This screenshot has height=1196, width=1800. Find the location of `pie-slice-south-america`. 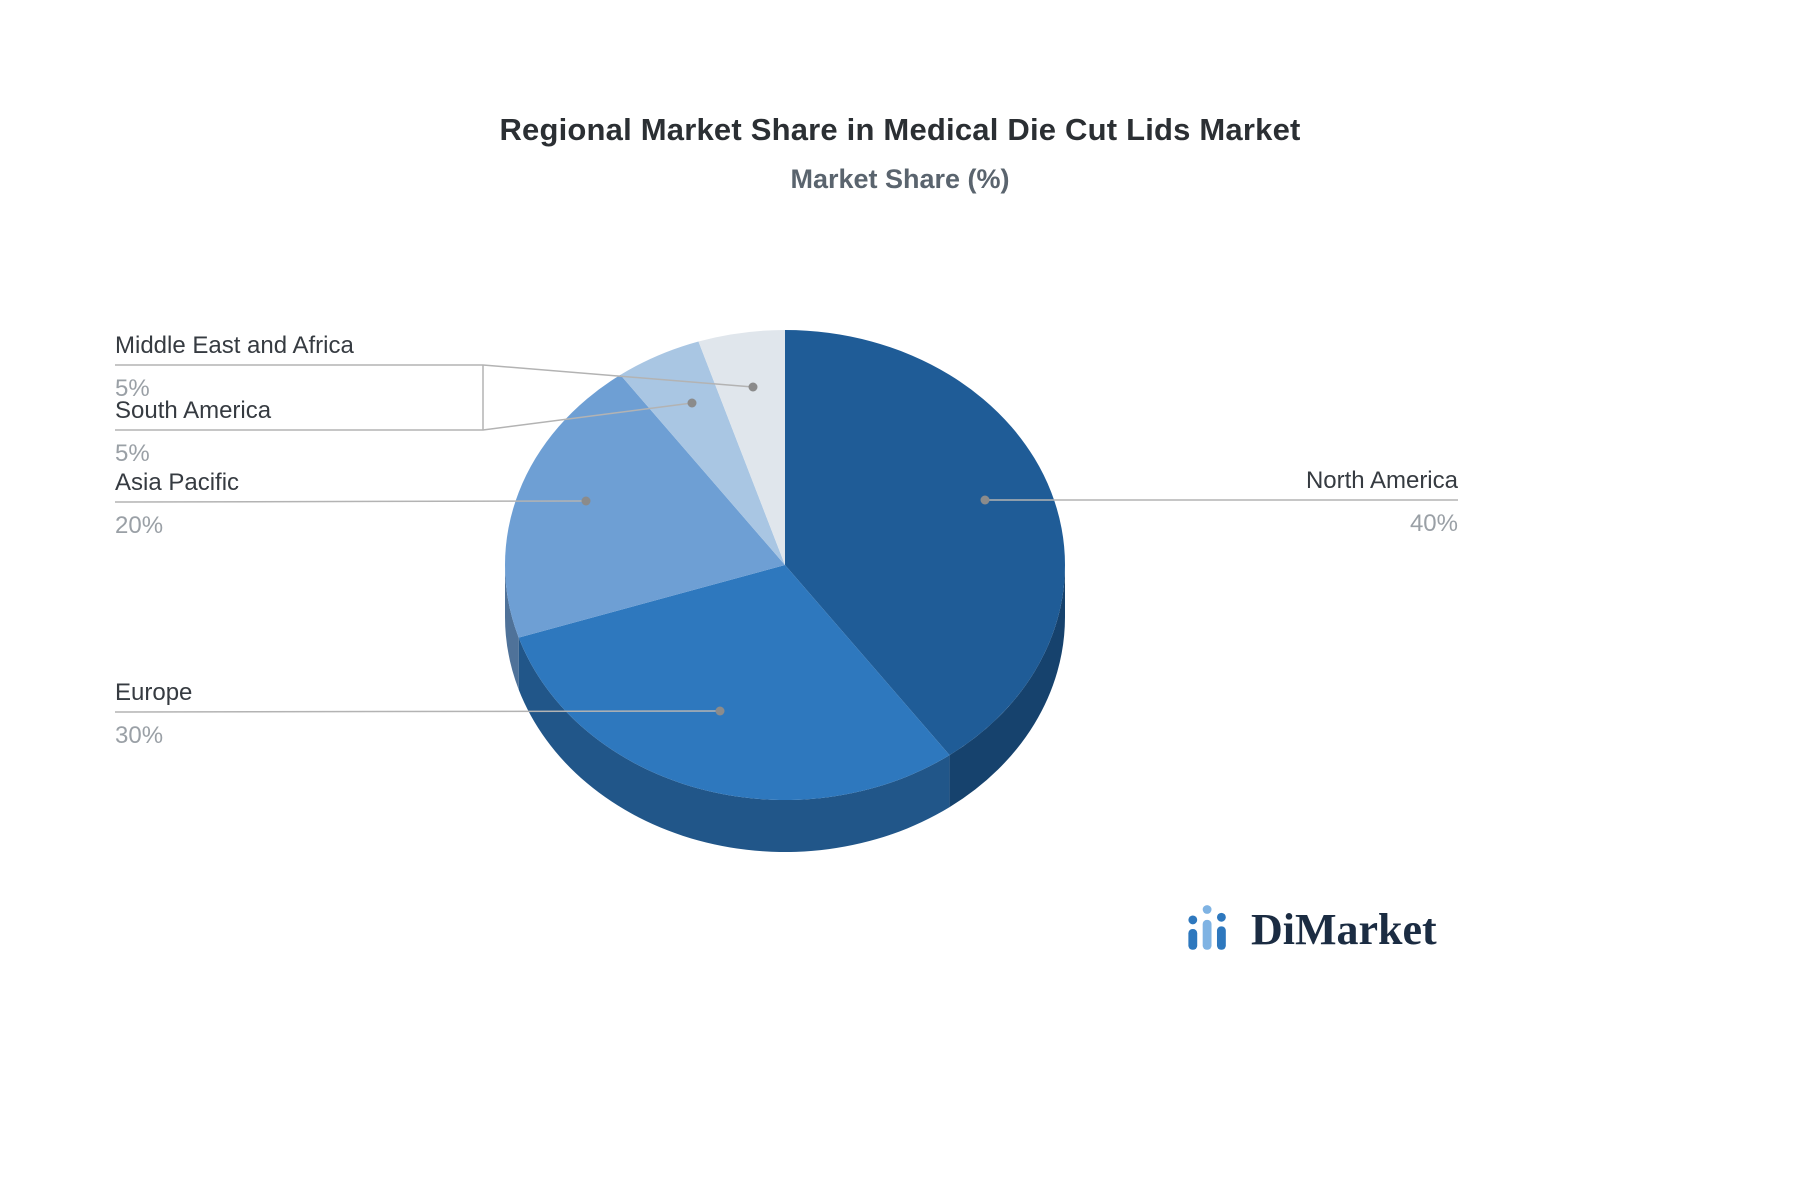

pie-slice-south-america is located at coordinates (702, 453).